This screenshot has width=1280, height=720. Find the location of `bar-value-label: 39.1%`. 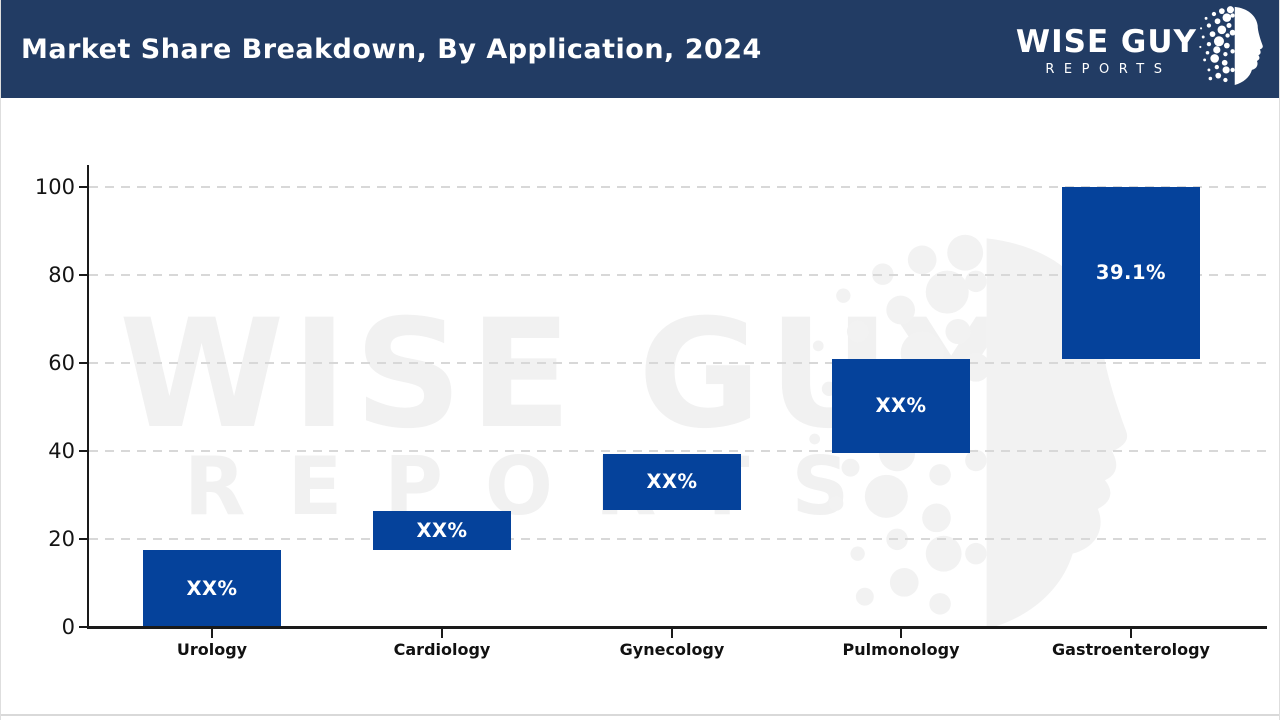

bar-value-label: 39.1% is located at coordinates (1131, 273).